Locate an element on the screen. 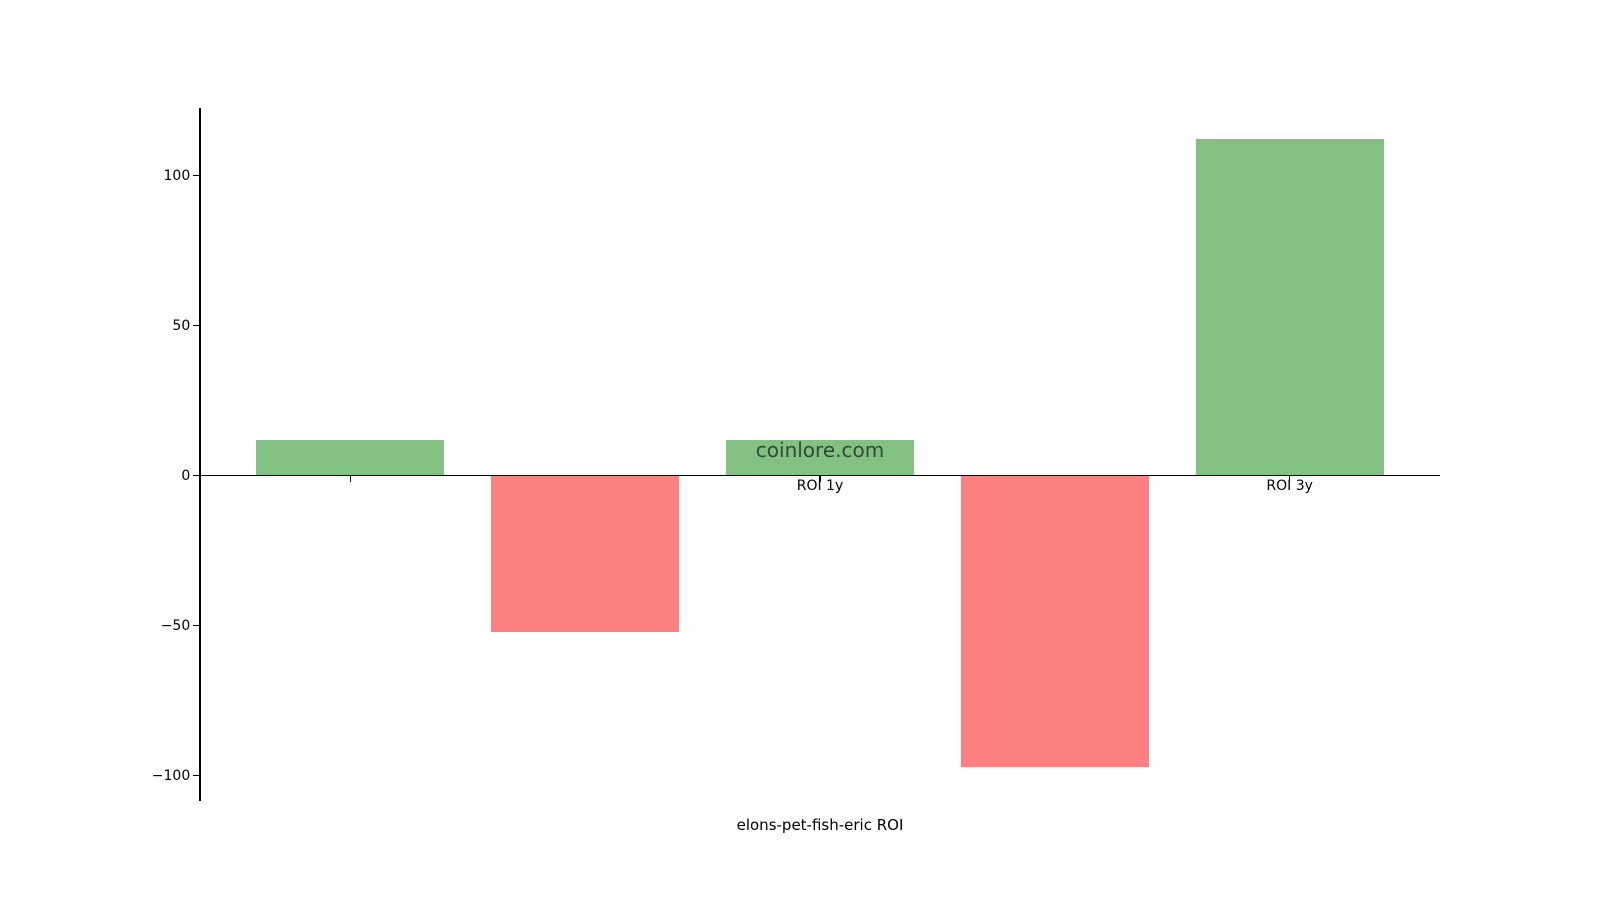 The image size is (1600, 900). y-tick-label: 0 is located at coordinates (186, 475).